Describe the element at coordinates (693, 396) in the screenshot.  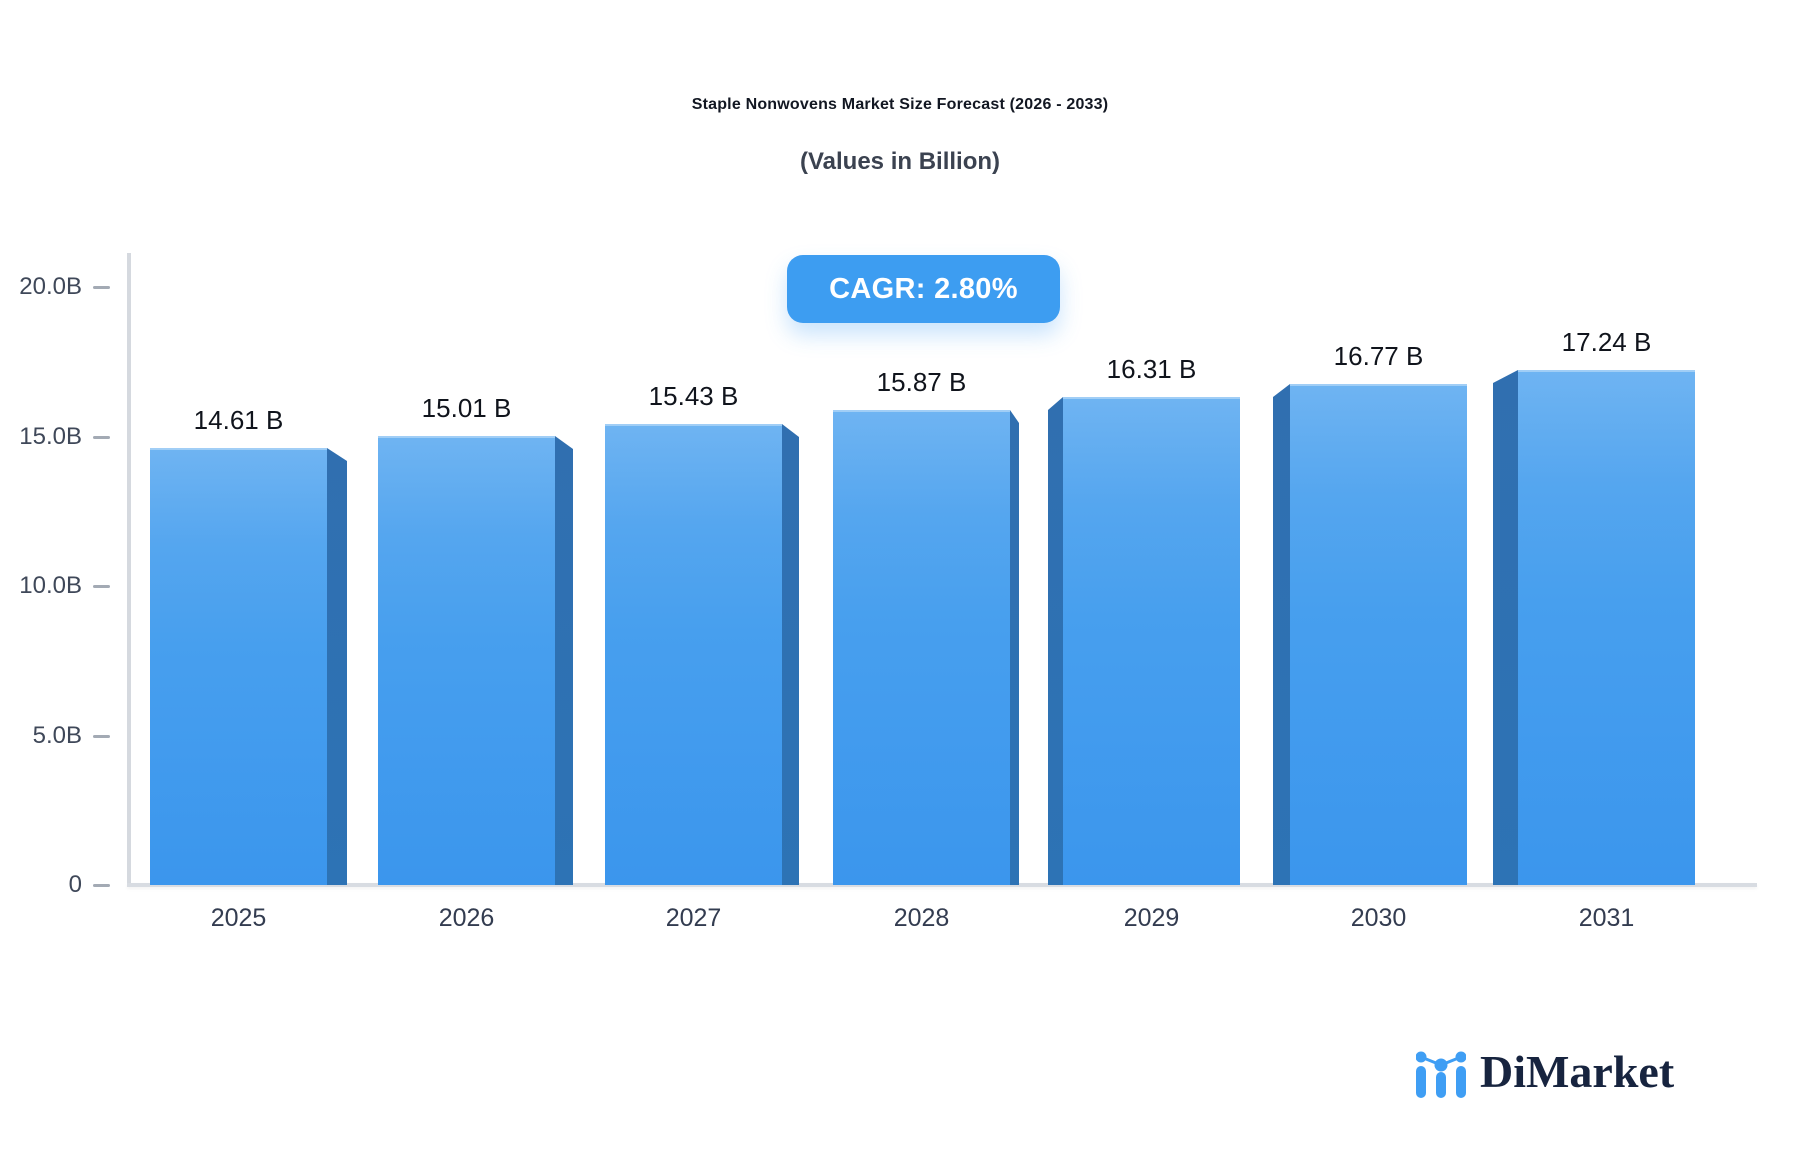
I see `bar-value-label: 15.43 B` at that location.